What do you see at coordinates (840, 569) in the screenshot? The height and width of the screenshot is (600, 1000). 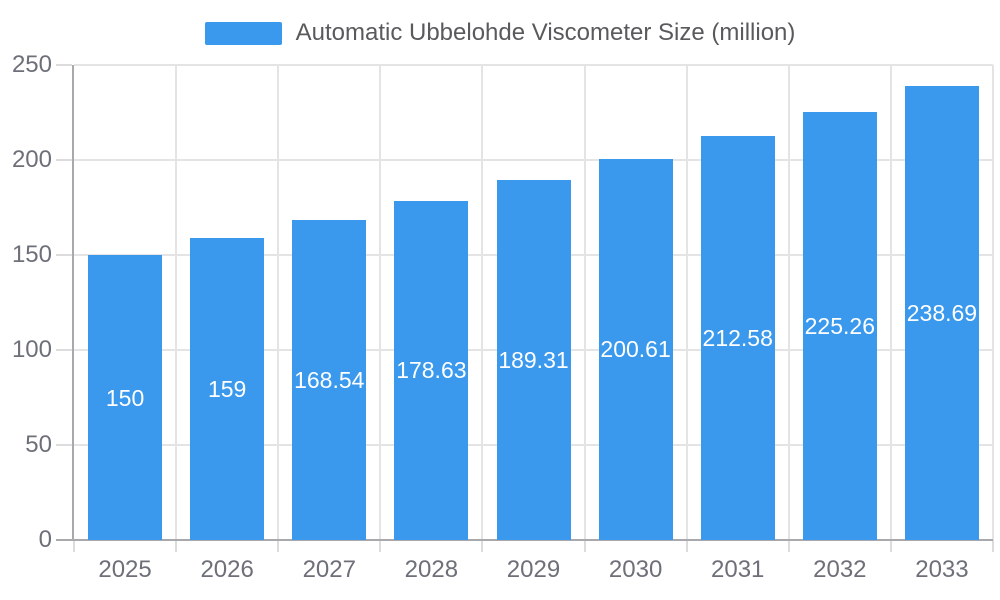 I see `x-axis-tick-label: 2032` at bounding box center [840, 569].